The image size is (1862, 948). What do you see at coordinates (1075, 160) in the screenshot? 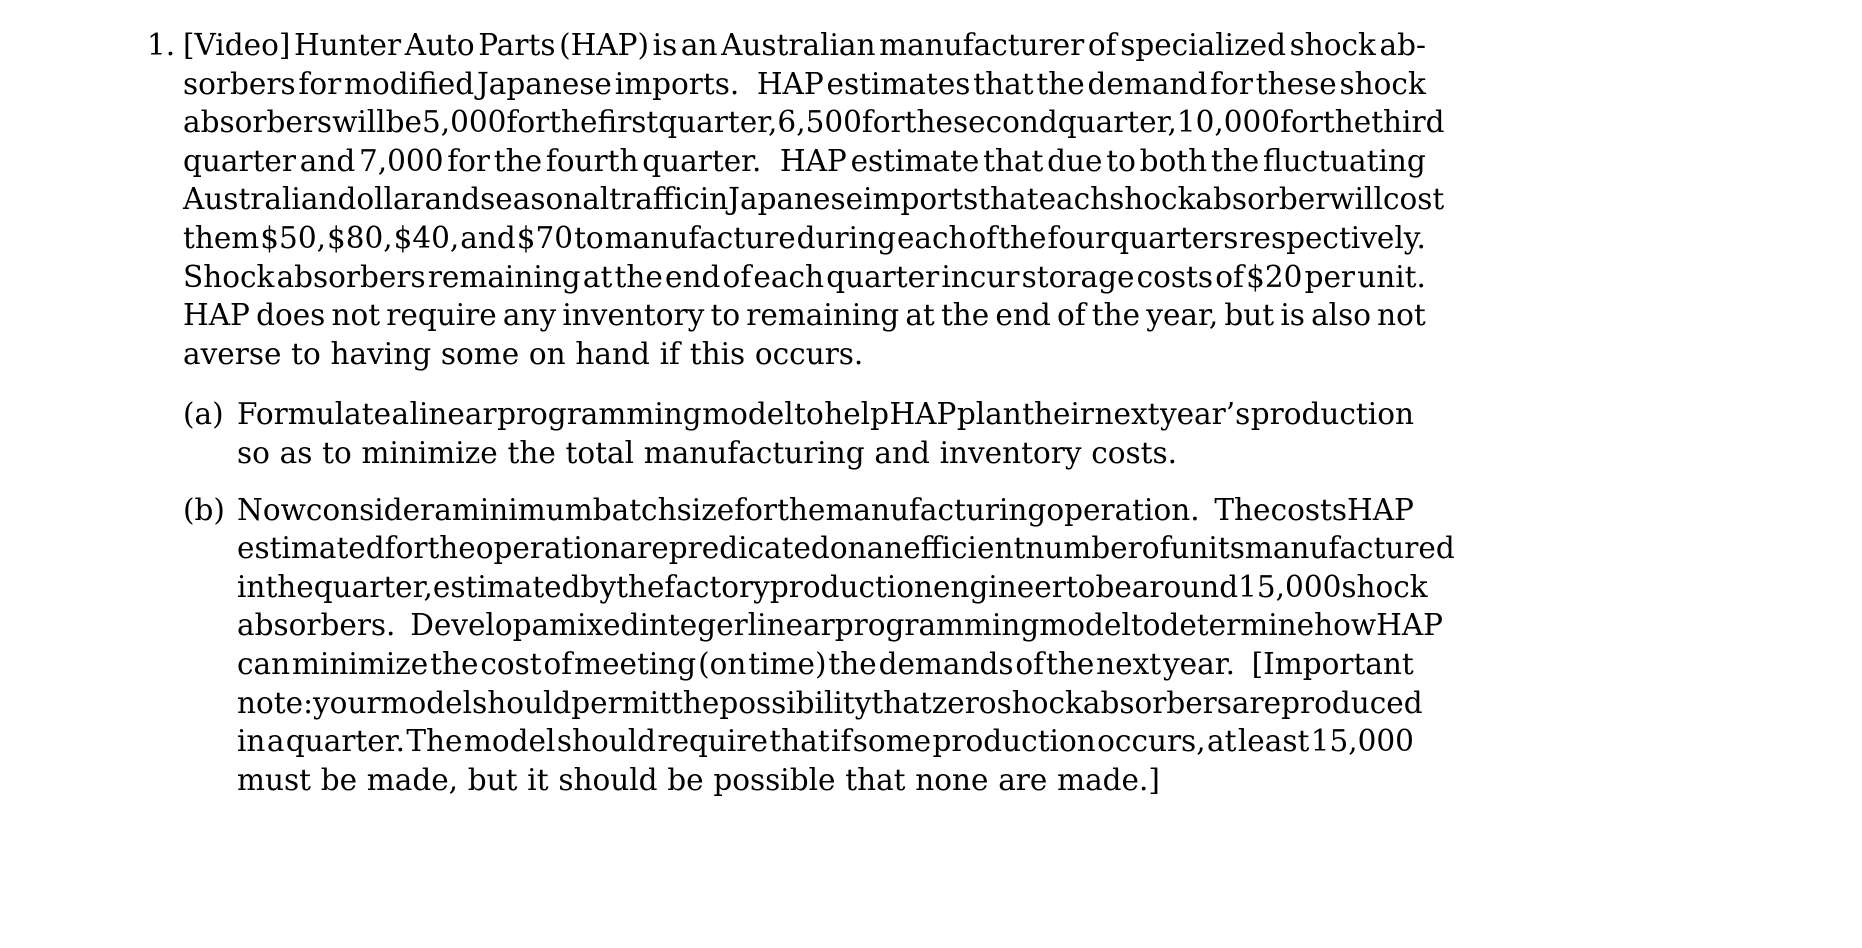
I see `word: due` at bounding box center [1075, 160].